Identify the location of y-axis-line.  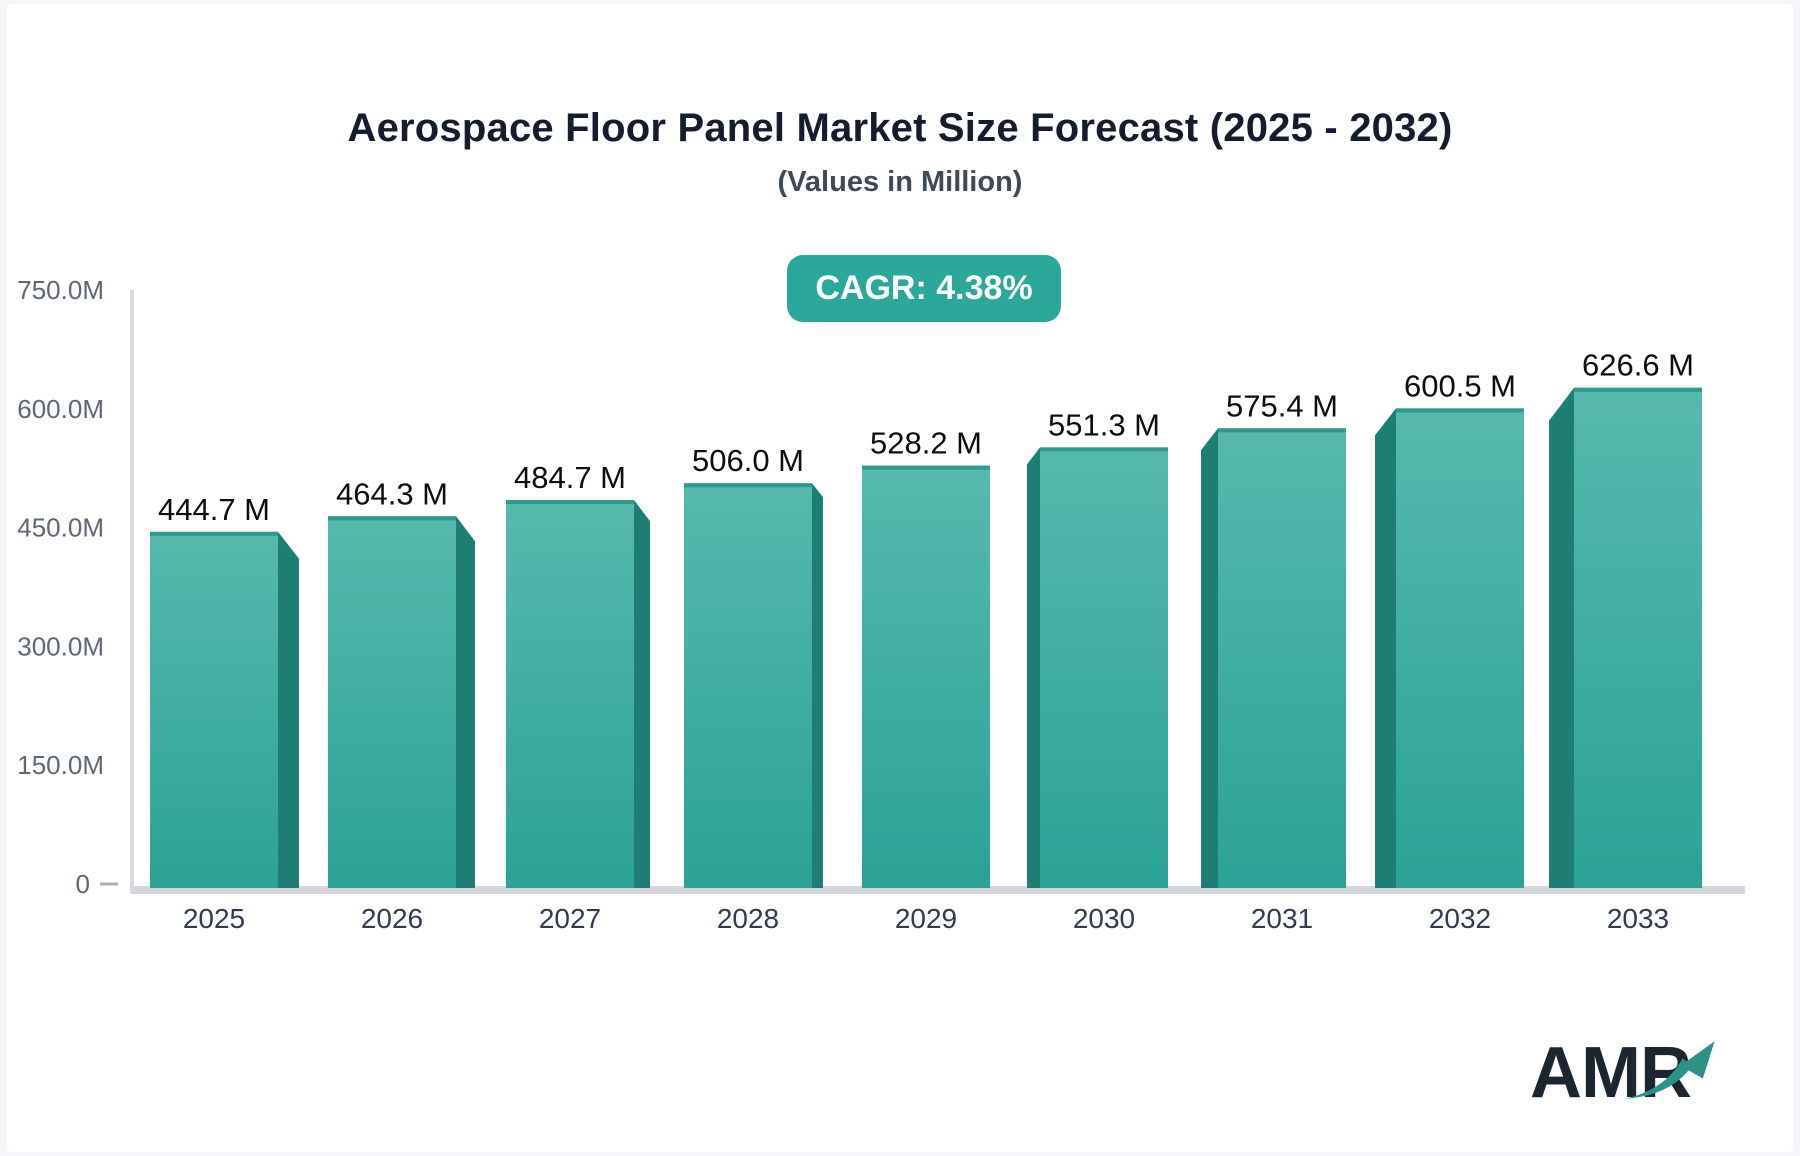
(132, 588).